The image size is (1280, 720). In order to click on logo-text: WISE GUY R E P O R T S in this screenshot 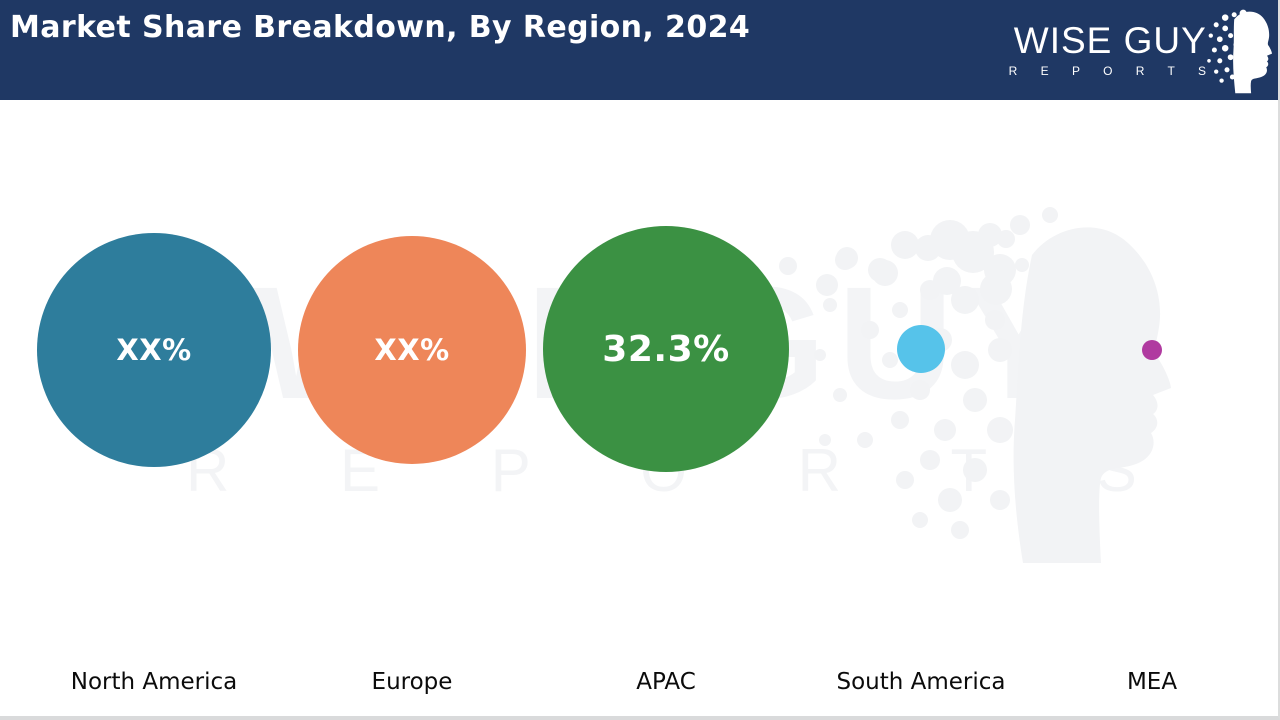, I will do `click(1110, 49)`.